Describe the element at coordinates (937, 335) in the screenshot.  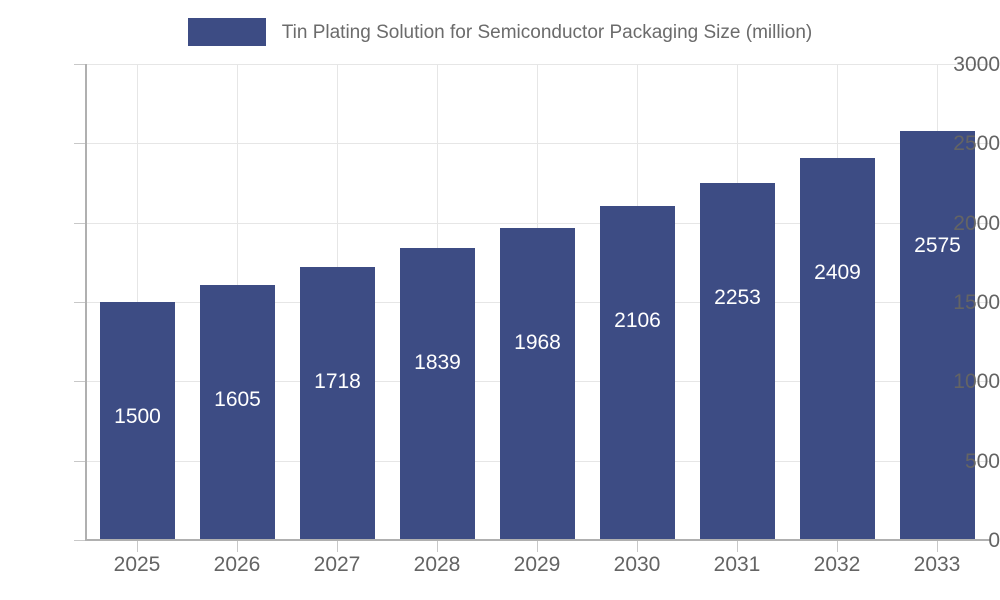
I see `bar-2033: 2575` at that location.